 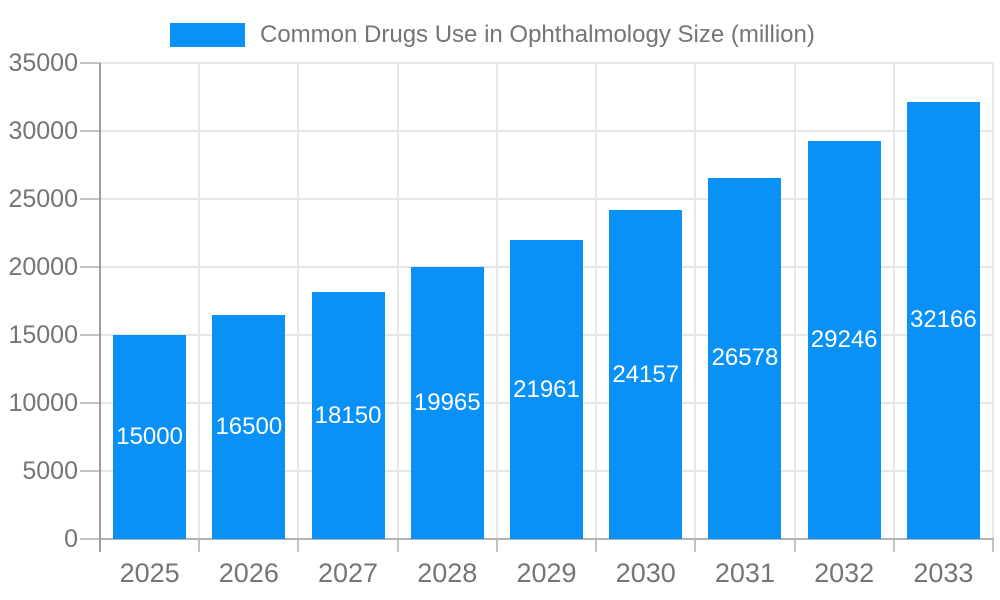 I want to click on x-tick-label: 2027, so click(x=348, y=573).